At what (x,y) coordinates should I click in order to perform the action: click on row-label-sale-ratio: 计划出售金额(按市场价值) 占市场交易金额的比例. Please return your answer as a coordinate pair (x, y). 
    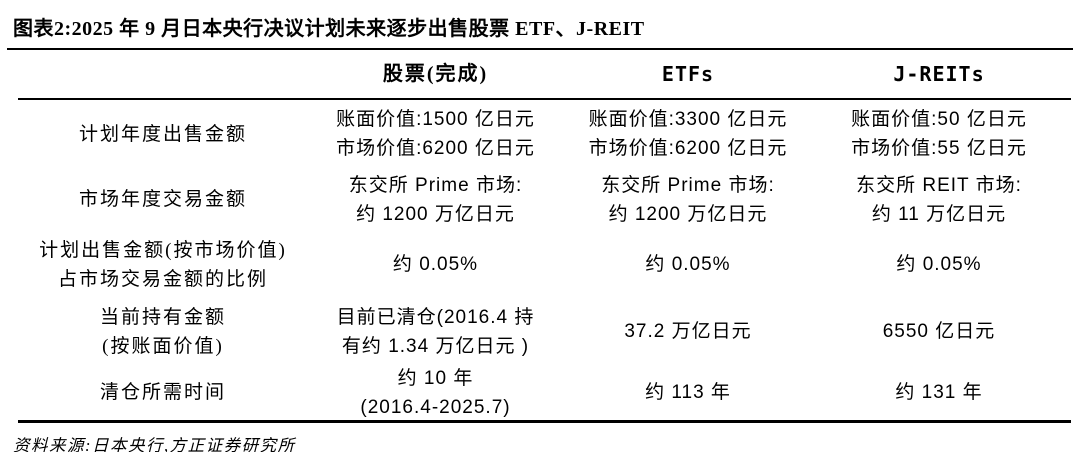
    Looking at the image, I should click on (163, 264).